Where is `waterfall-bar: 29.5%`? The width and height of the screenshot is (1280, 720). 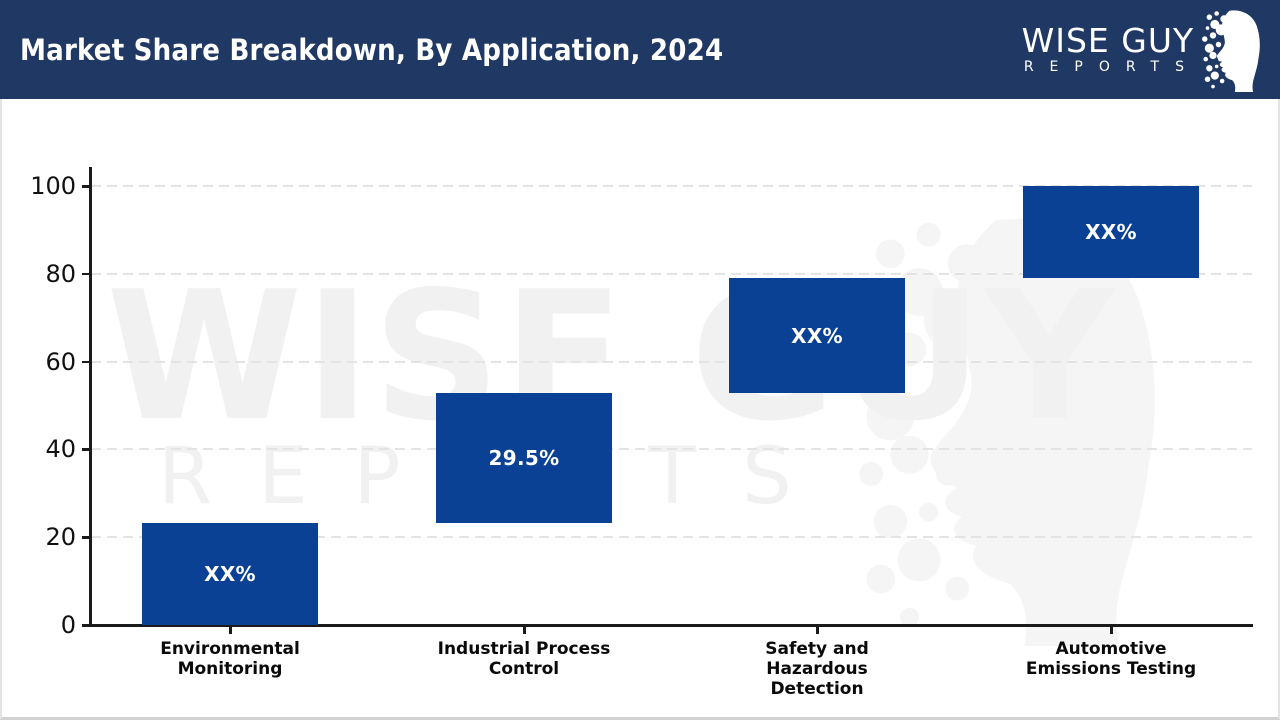
waterfall-bar: 29.5% is located at coordinates (524, 458).